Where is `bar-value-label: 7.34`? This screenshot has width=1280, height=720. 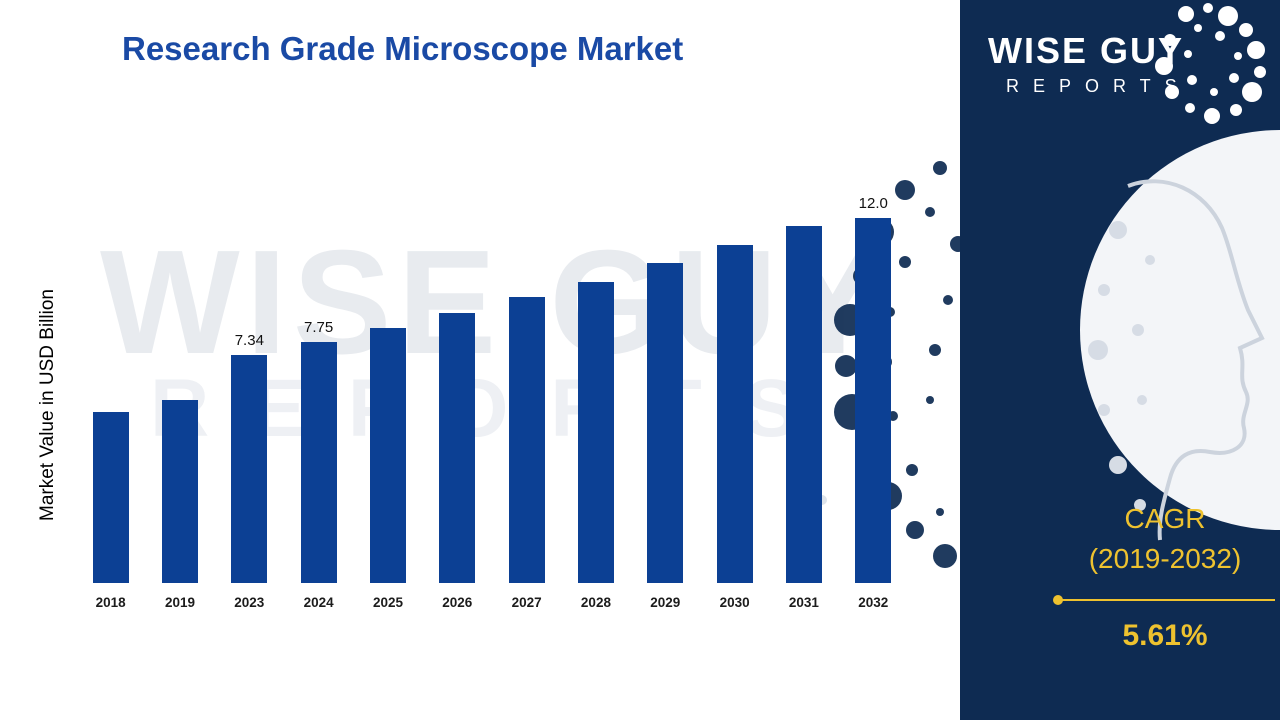
bar-value-label: 7.34 is located at coordinates (249, 340).